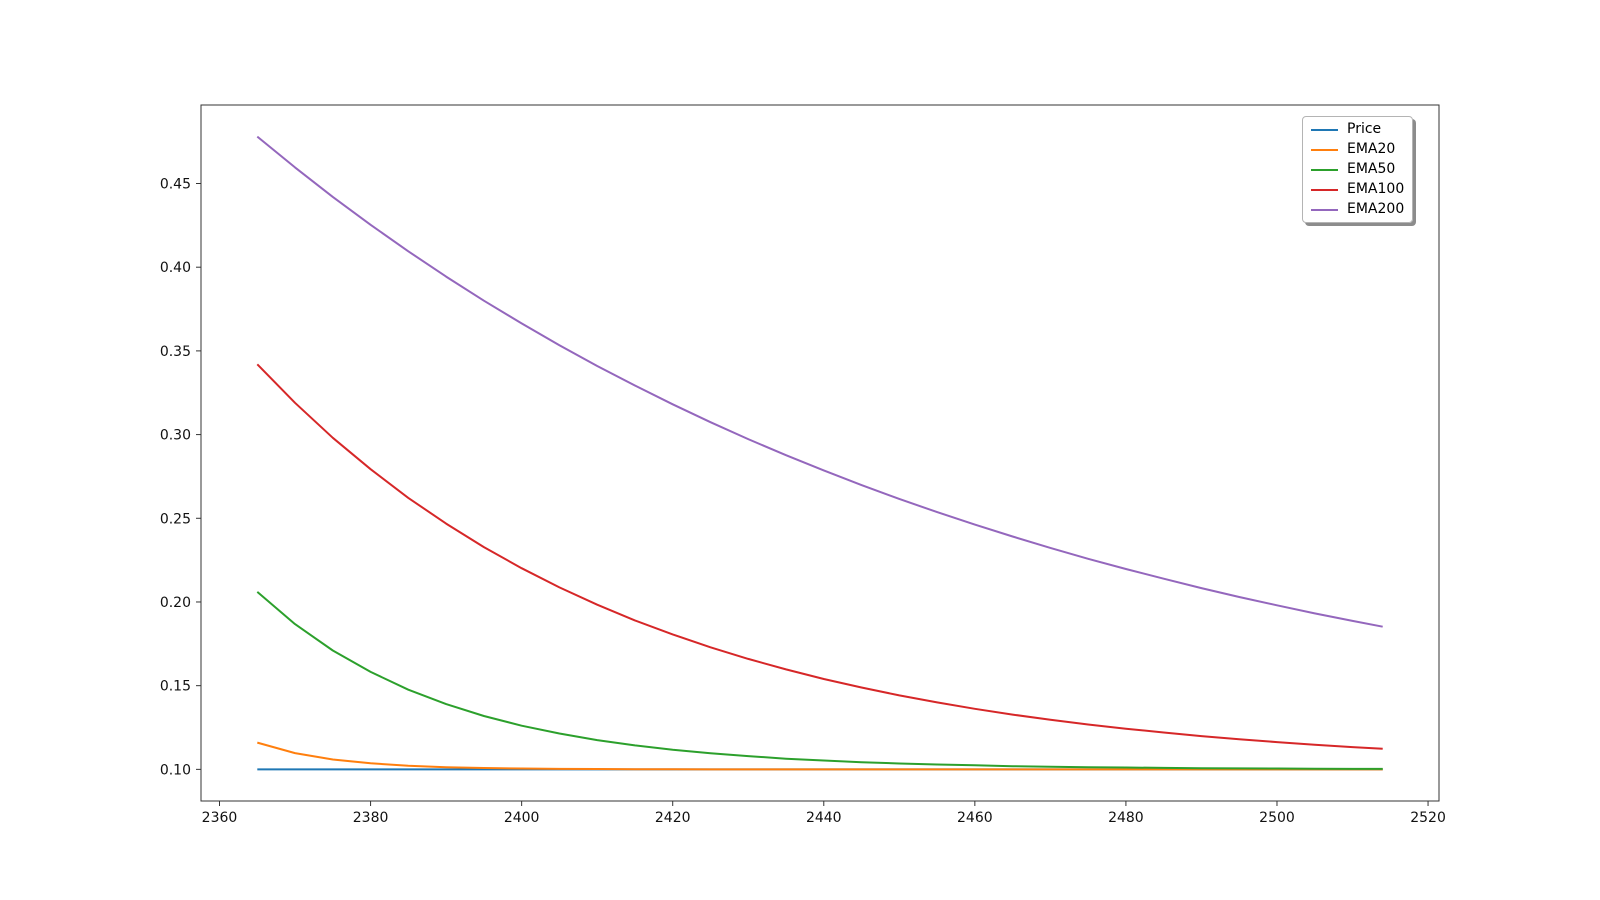 The image size is (1600, 900). I want to click on y-tick-label: 0.30, so click(175, 436).